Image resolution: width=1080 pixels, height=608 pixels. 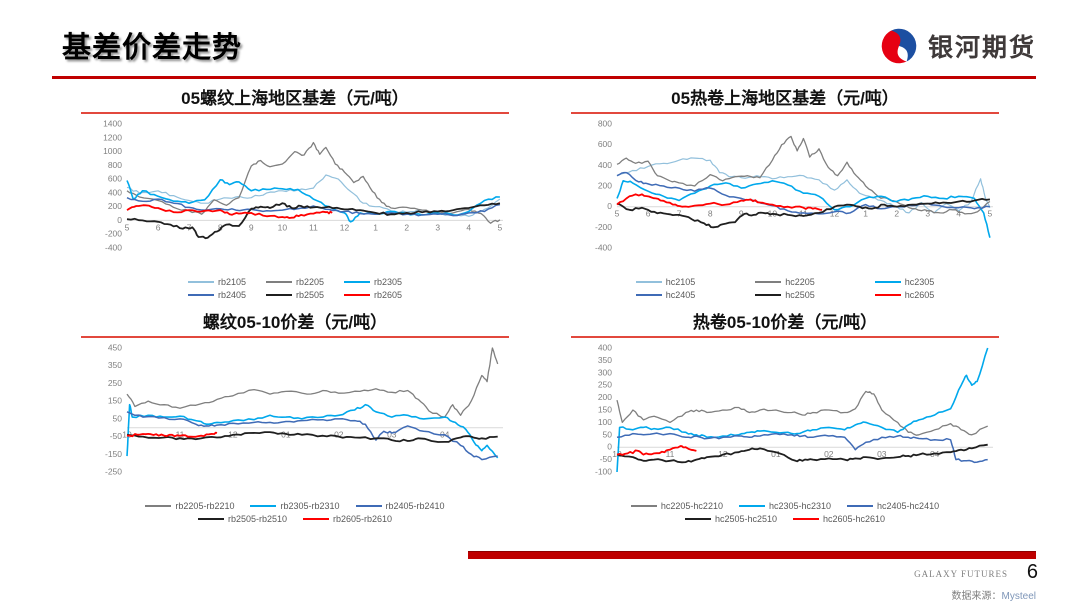 What do you see at coordinates (605, 422) in the screenshot?
I see `y-tick-label: 100` at bounding box center [605, 422].